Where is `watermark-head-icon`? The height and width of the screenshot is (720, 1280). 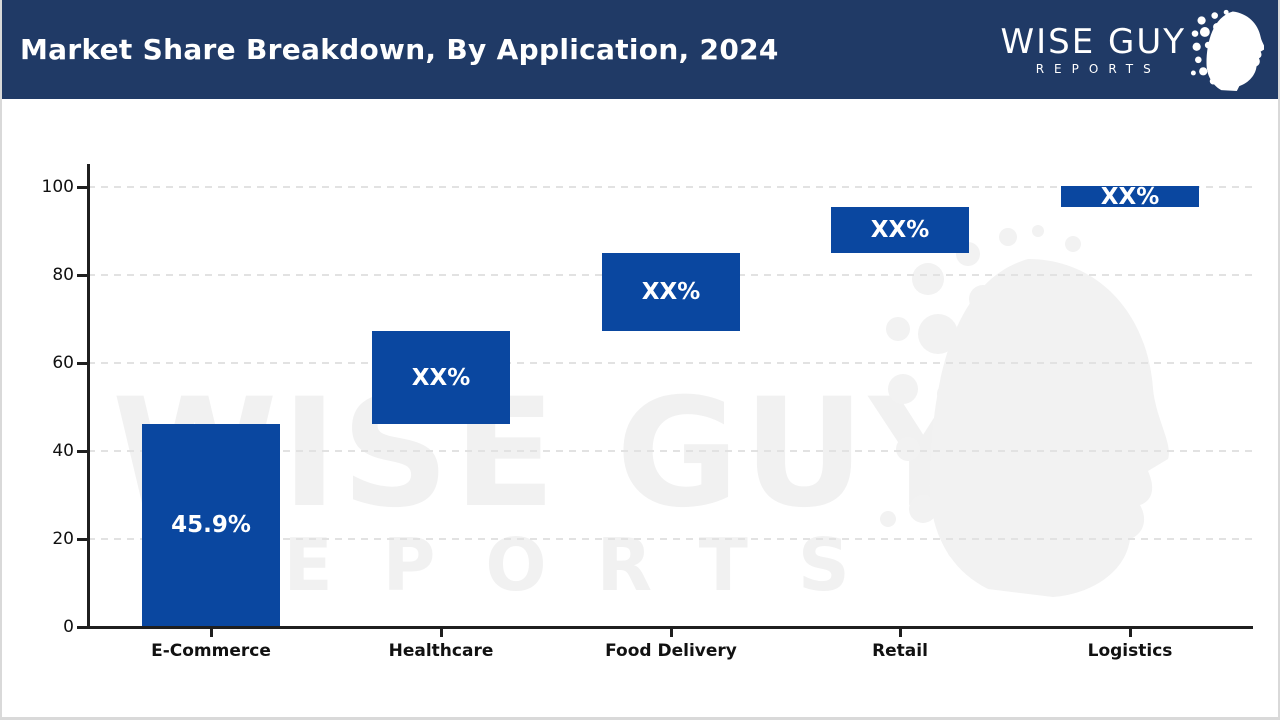 watermark-head-icon is located at coordinates (1024, 411).